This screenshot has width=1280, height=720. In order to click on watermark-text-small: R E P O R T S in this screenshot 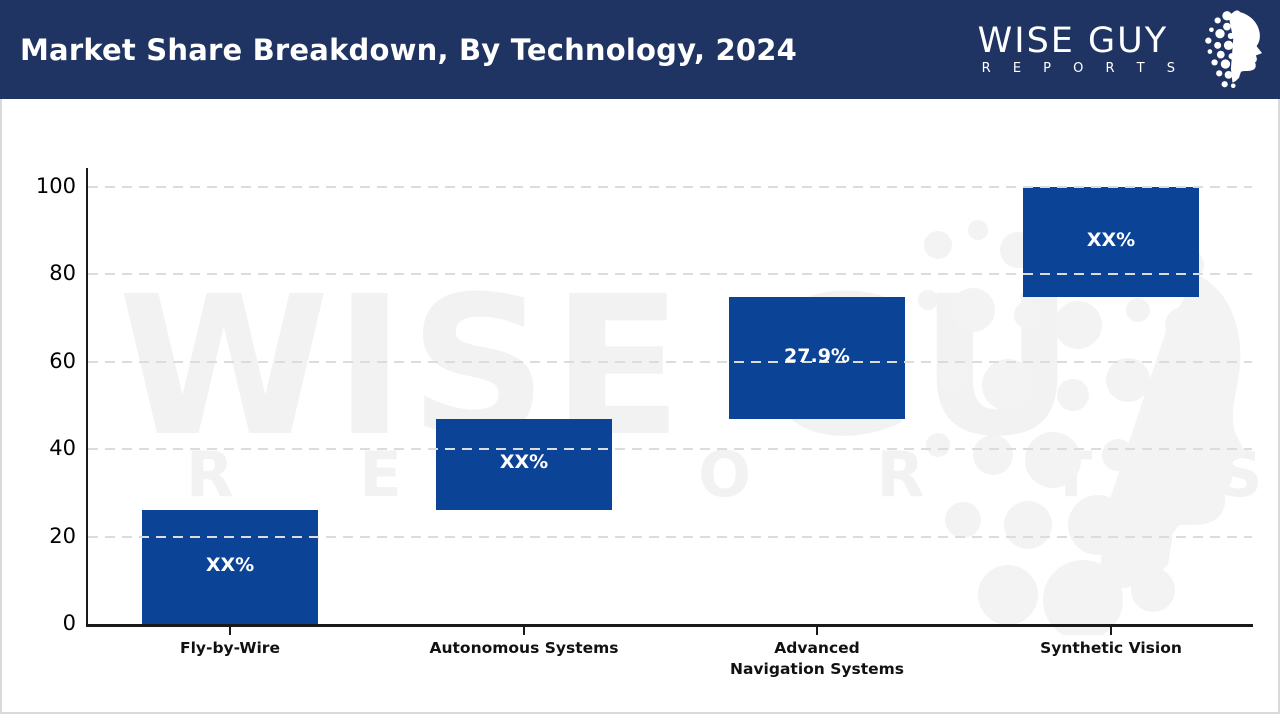, I will do `click(733, 474)`.